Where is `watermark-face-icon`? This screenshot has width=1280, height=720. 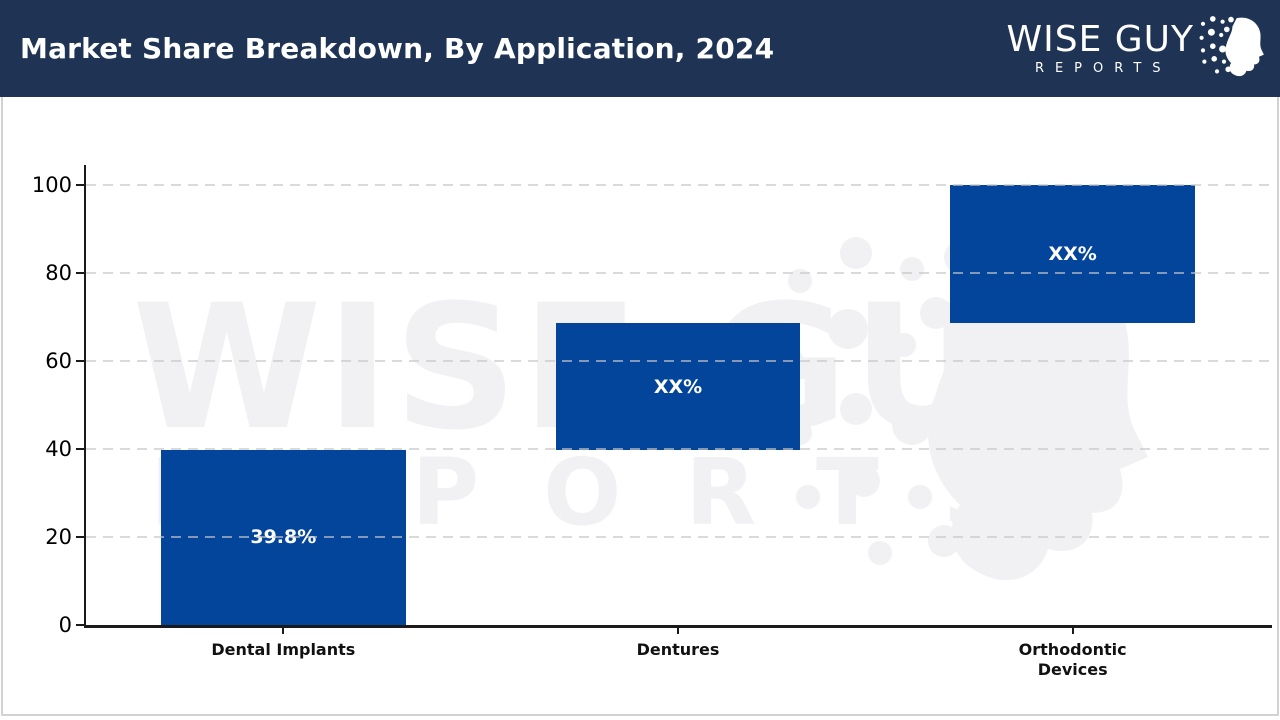
watermark-face-icon is located at coordinates (964, 409).